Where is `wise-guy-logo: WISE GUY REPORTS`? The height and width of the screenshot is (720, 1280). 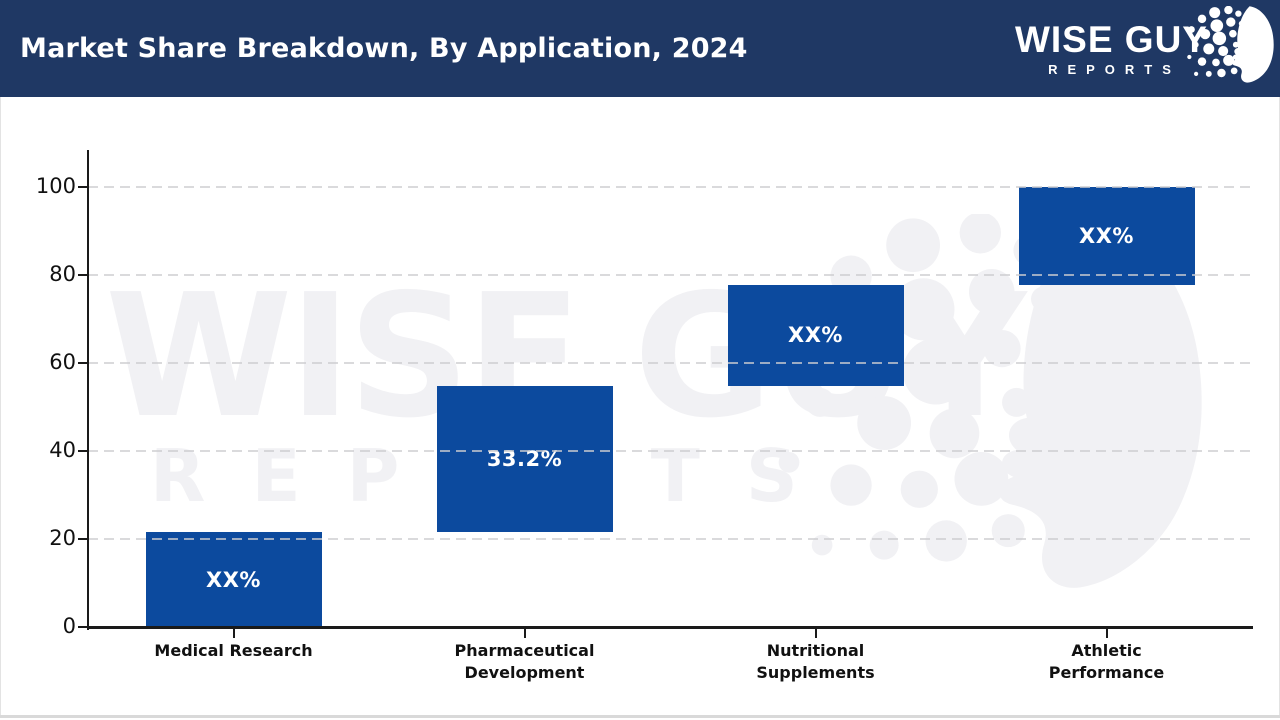 wise-guy-logo: WISE GUY REPORTS is located at coordinates (1111, 49).